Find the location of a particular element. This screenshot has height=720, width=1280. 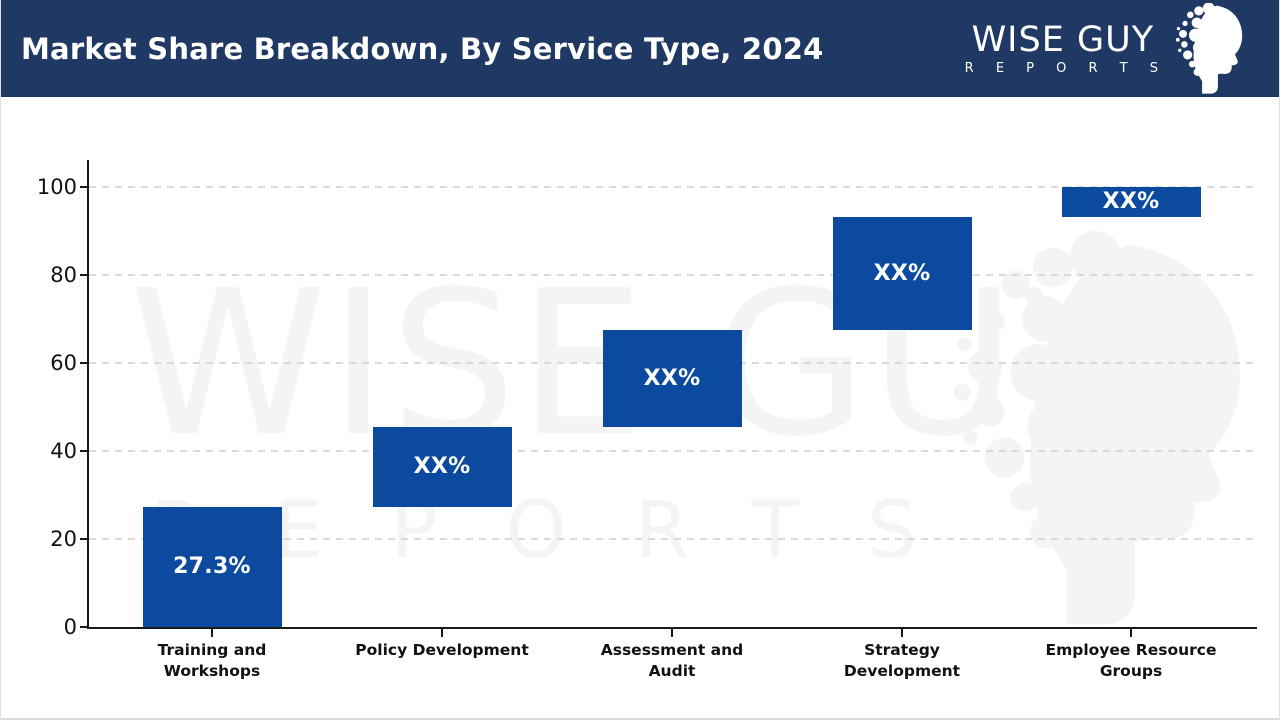

bar-training-and-workshops: 27.3% is located at coordinates (212, 566).